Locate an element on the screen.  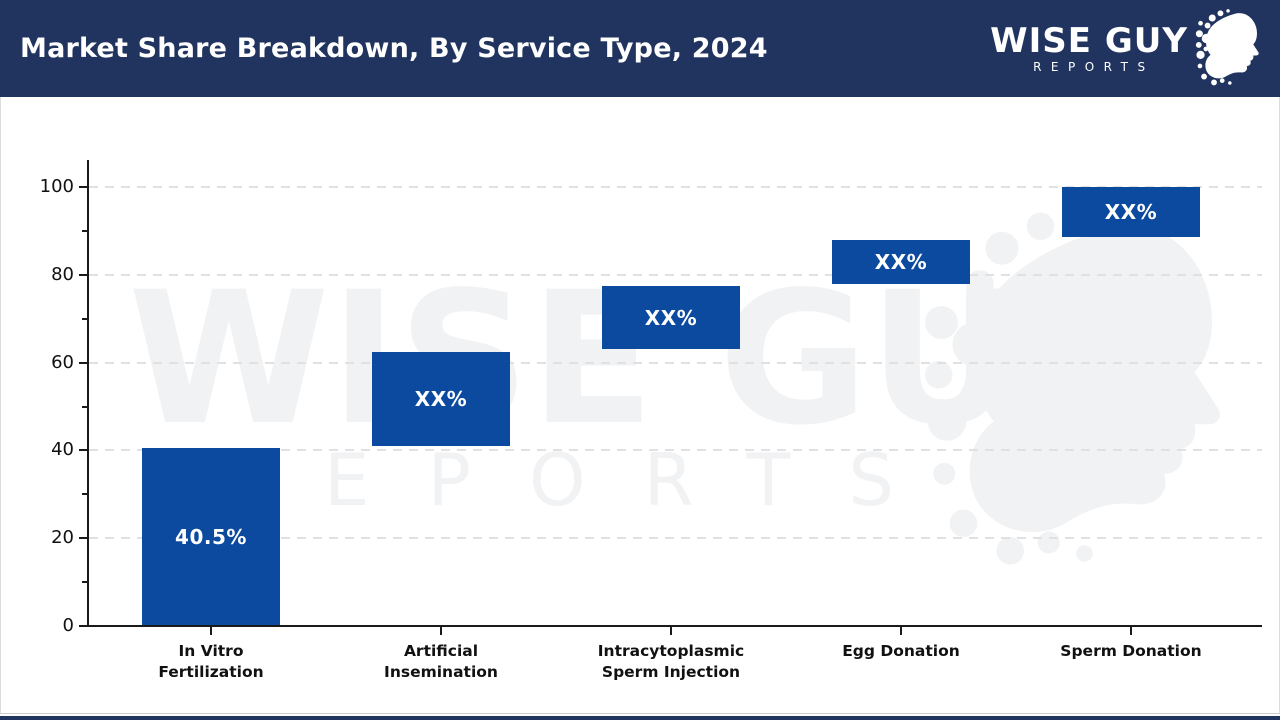
bar-artificial-insemination: XX% is located at coordinates (441, 398).